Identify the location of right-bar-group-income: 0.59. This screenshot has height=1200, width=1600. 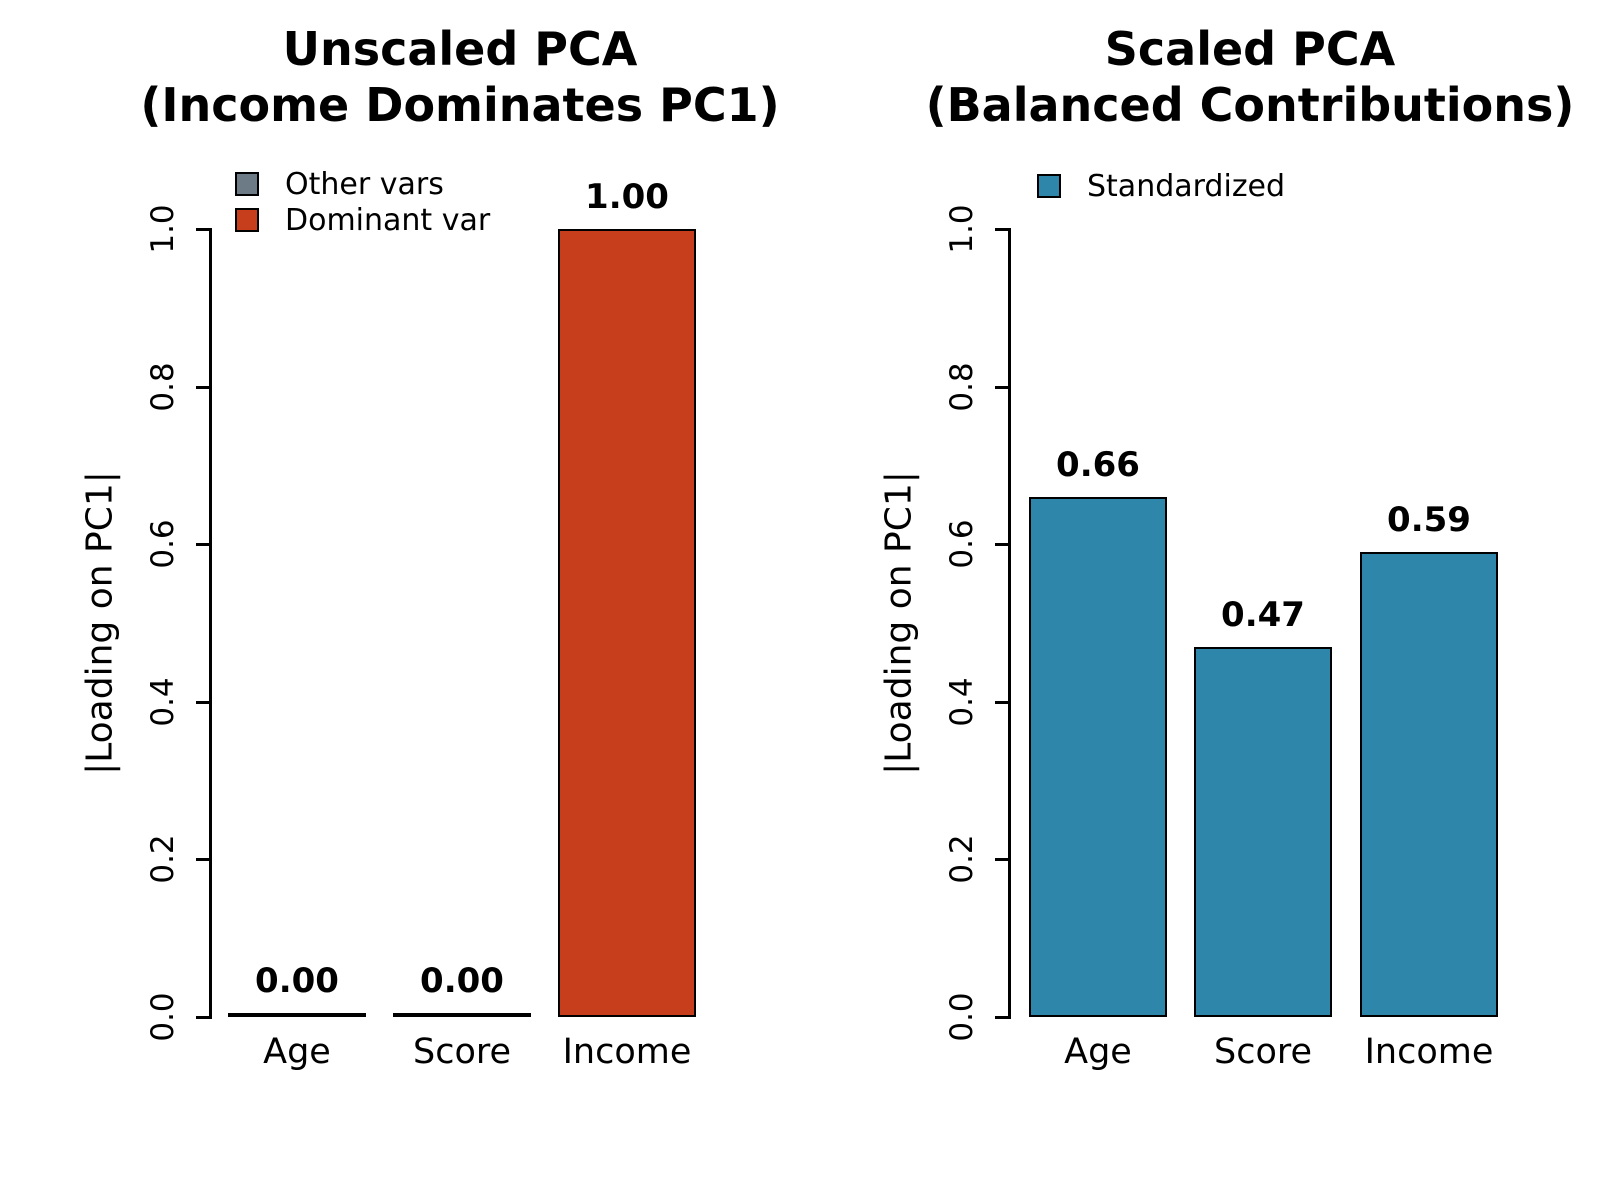
(1429, 623).